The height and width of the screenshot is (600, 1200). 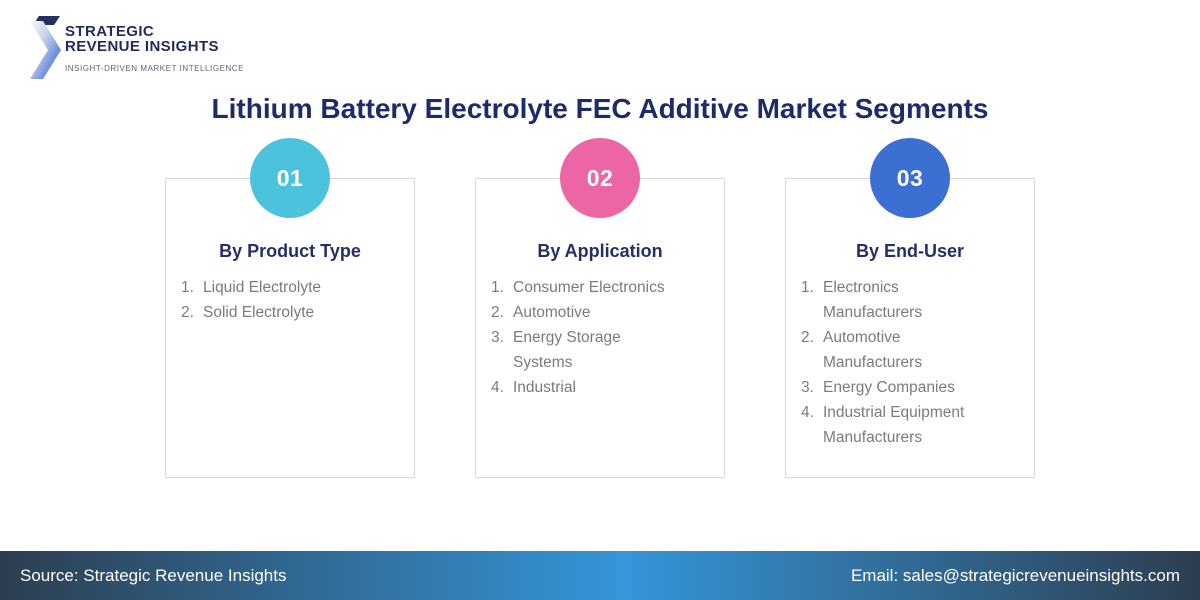 I want to click on badge-03: 03, so click(x=910, y=178).